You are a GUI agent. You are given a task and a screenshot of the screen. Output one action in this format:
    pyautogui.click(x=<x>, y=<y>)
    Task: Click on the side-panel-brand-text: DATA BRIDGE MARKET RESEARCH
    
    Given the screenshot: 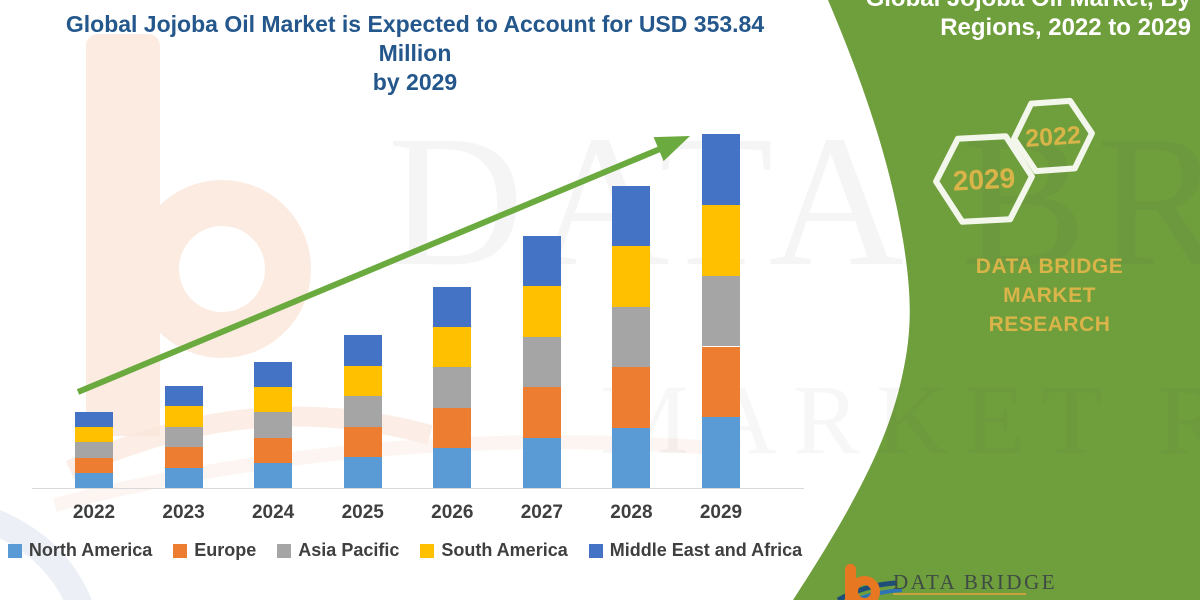 What is the action you would take?
    pyautogui.click(x=1049, y=295)
    